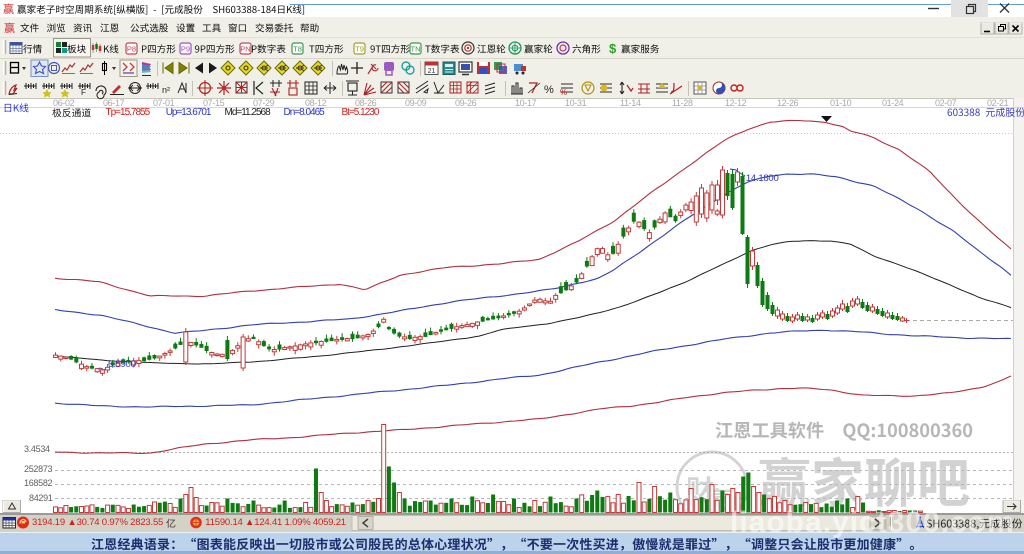 Image resolution: width=1024 pixels, height=554 pixels. What do you see at coordinates (416, 49) in the screenshot?
I see `svg-text: TN` at bounding box center [416, 49].